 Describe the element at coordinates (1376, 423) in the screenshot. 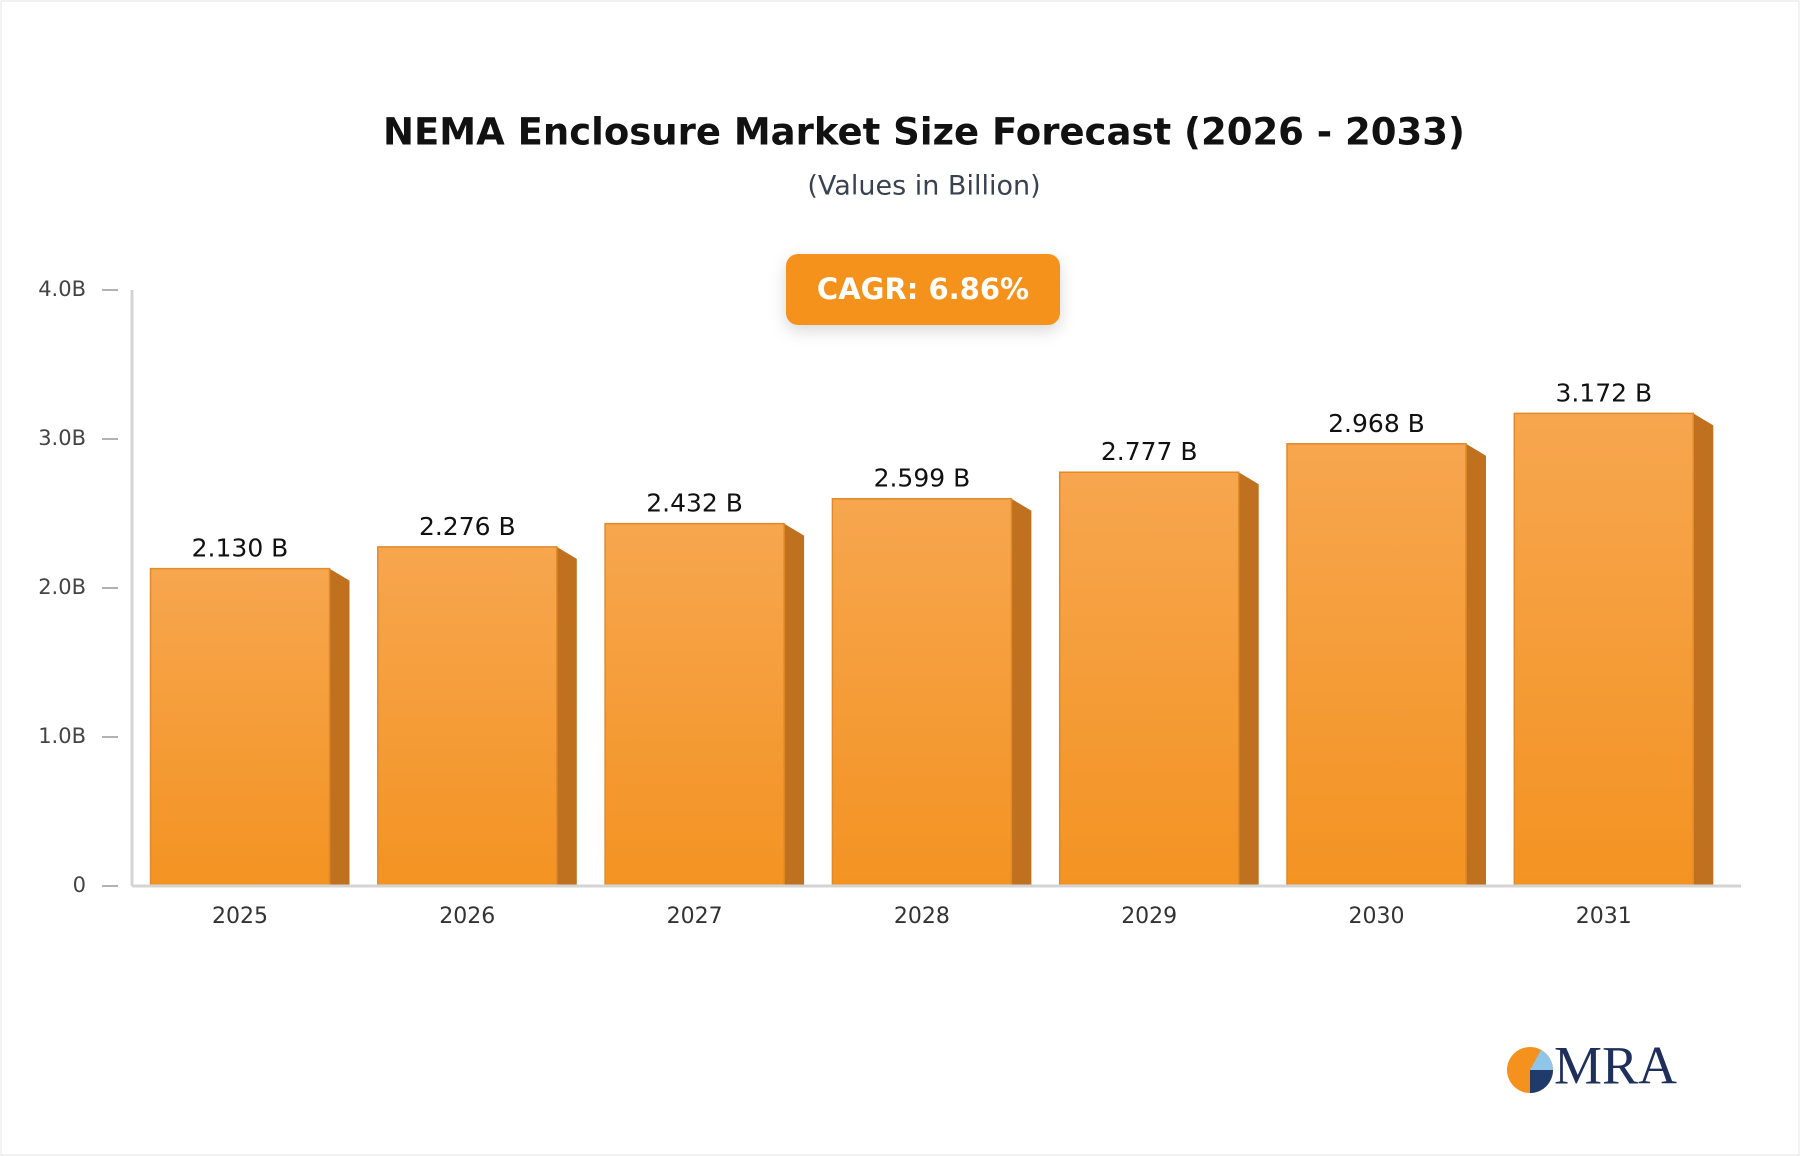

I see `value-label: 2.968 B` at that location.